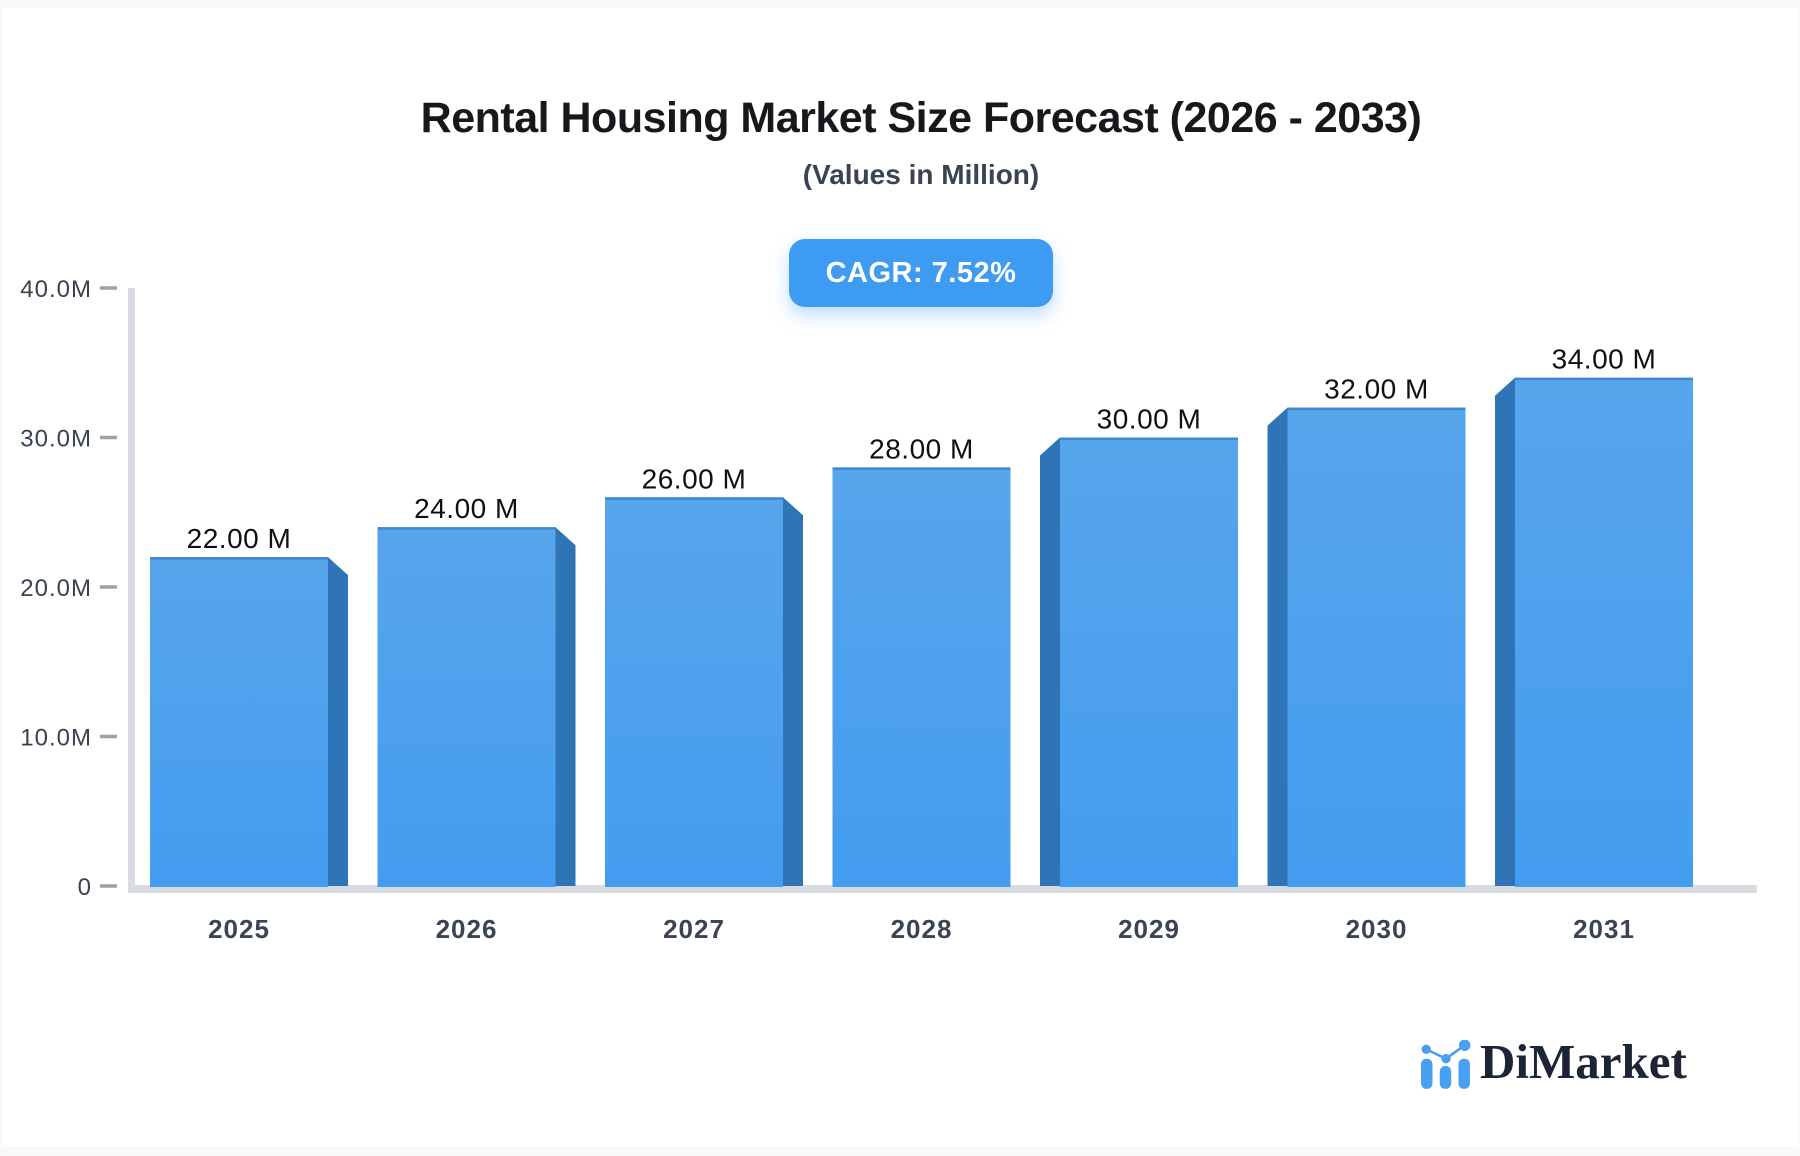 This screenshot has width=1800, height=1156. What do you see at coordinates (466, 508) in the screenshot?
I see `bar-value-label: 24.00 M` at bounding box center [466, 508].